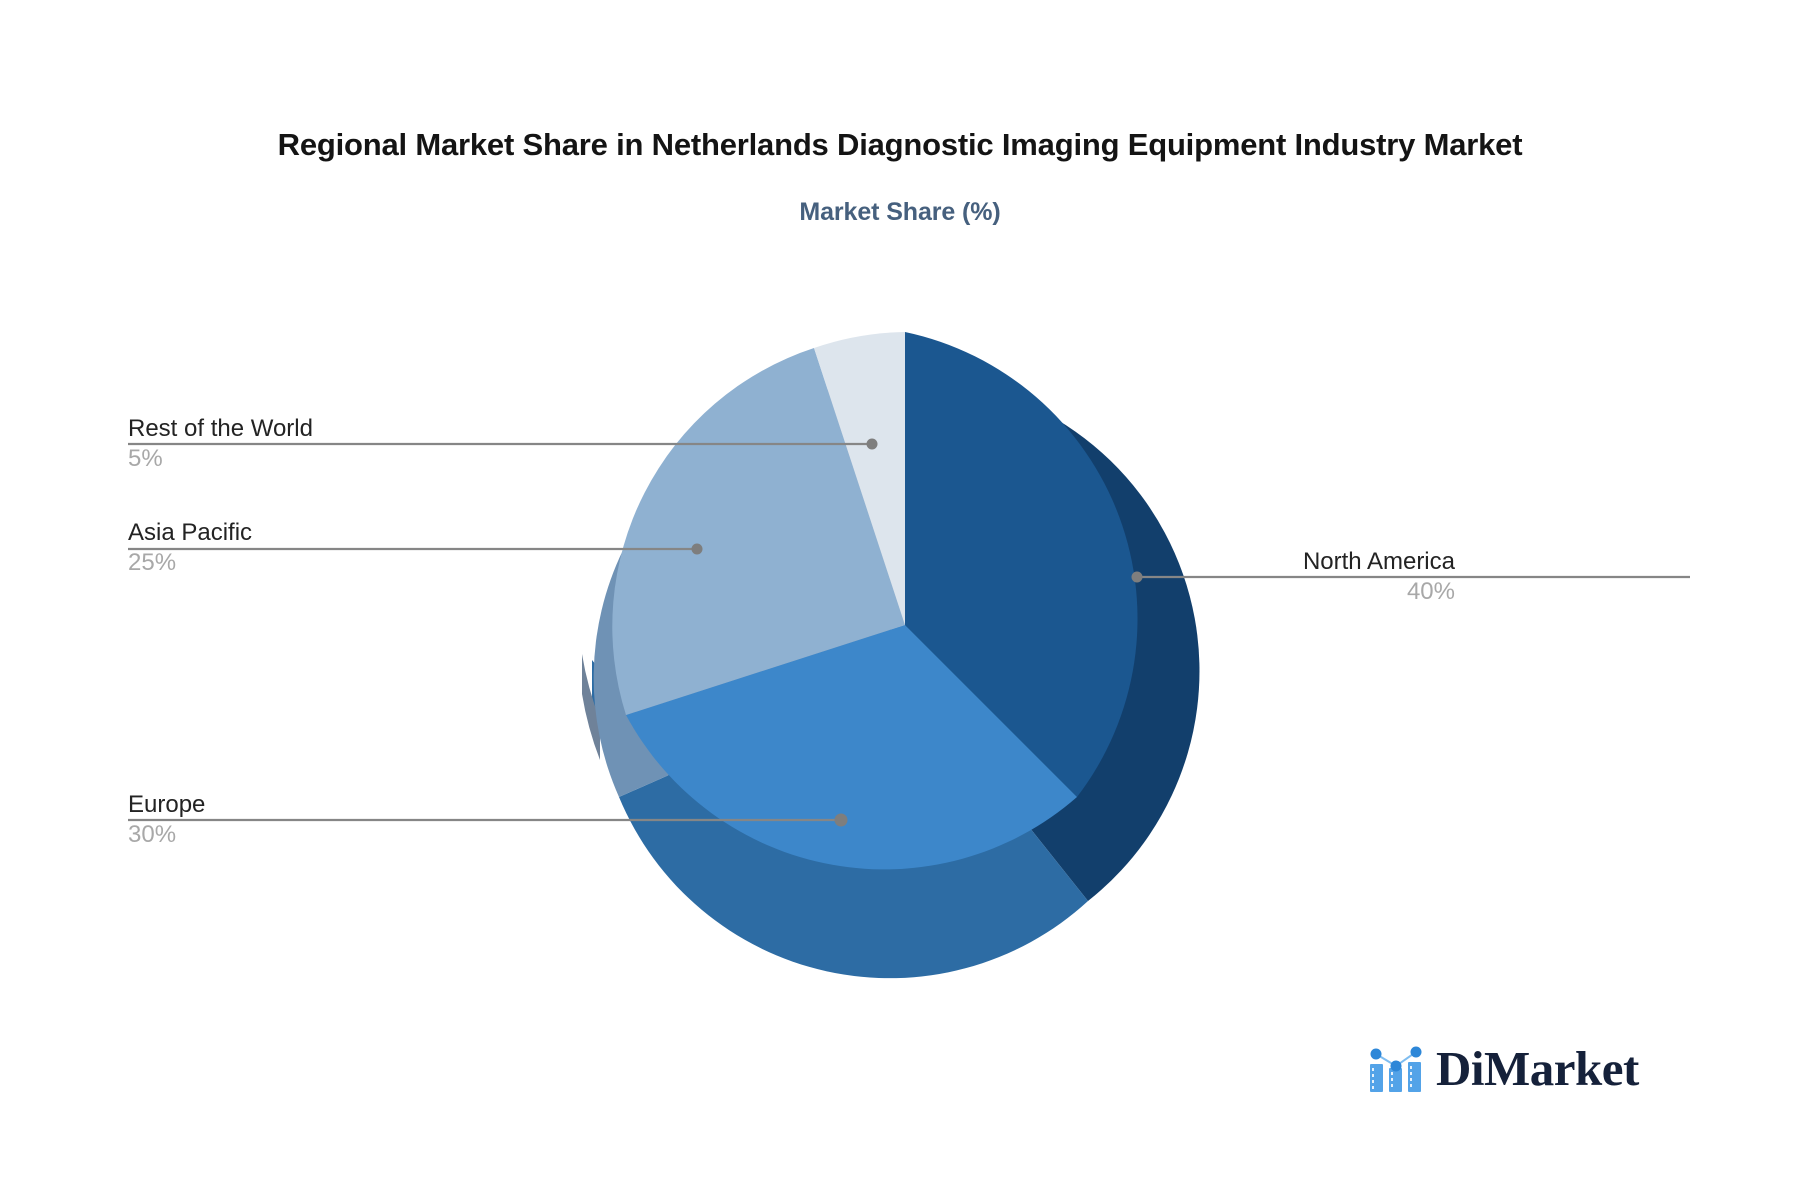  I want to click on callout-value-rest-of-world: 5%, so click(145, 458).